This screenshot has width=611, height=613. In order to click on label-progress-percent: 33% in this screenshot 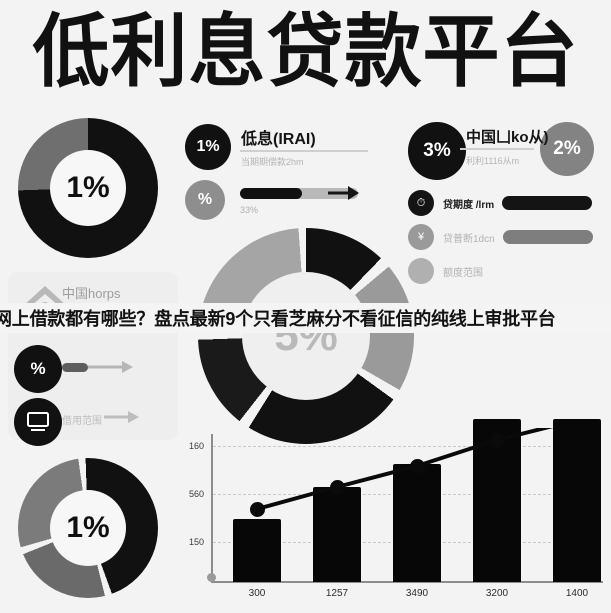, I will do `click(249, 210)`.